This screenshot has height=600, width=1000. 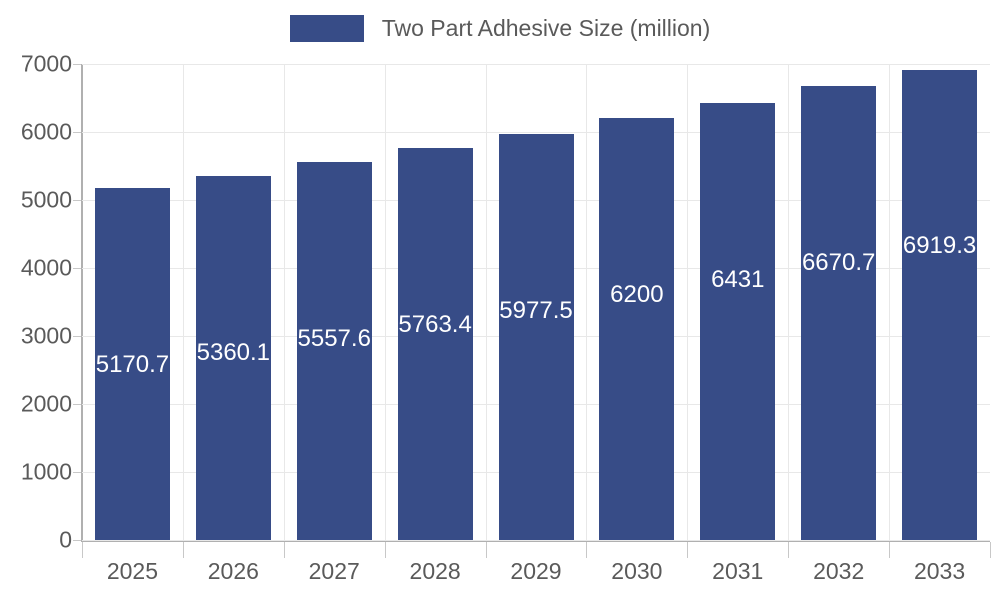 What do you see at coordinates (46, 335) in the screenshot?
I see `y-axis-tick-label: 3000` at bounding box center [46, 335].